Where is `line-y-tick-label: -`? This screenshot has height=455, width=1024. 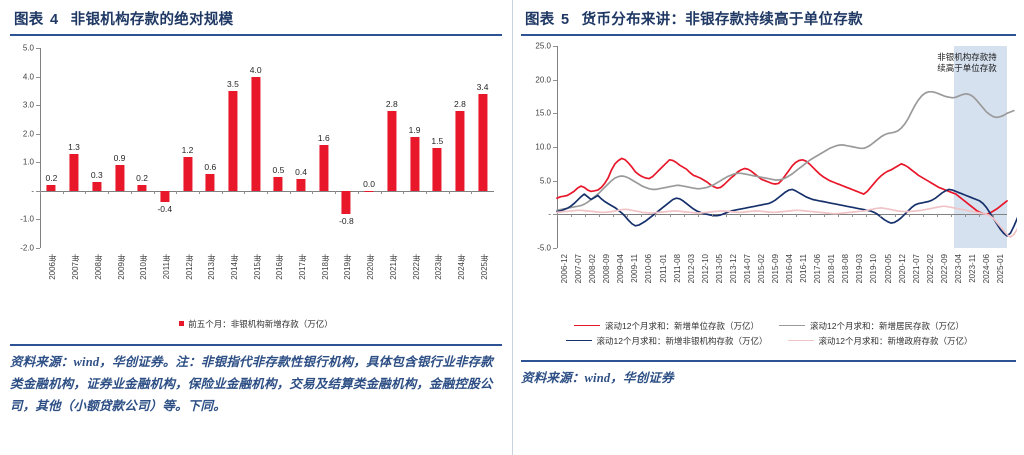
line-y-tick-label: - is located at coordinates (549, 214).